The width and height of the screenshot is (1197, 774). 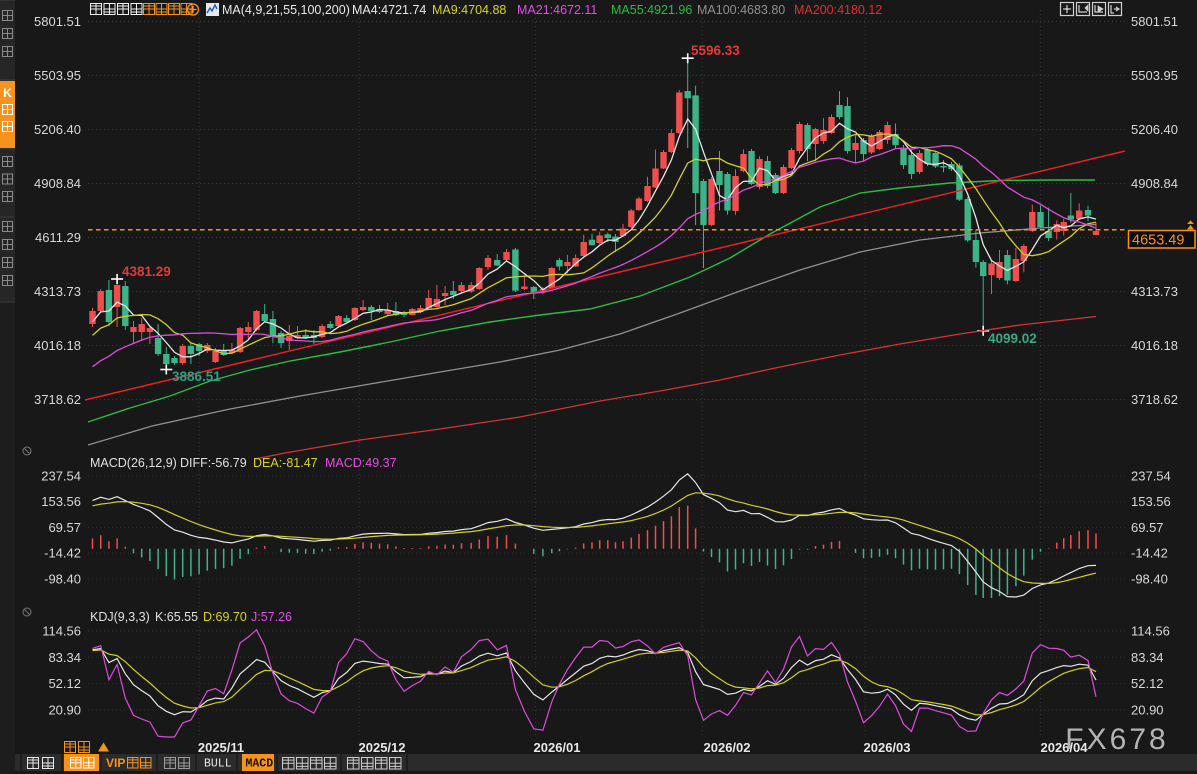 What do you see at coordinates (221, 747) in the screenshot?
I see `svg-text: 2025/11` at bounding box center [221, 747].